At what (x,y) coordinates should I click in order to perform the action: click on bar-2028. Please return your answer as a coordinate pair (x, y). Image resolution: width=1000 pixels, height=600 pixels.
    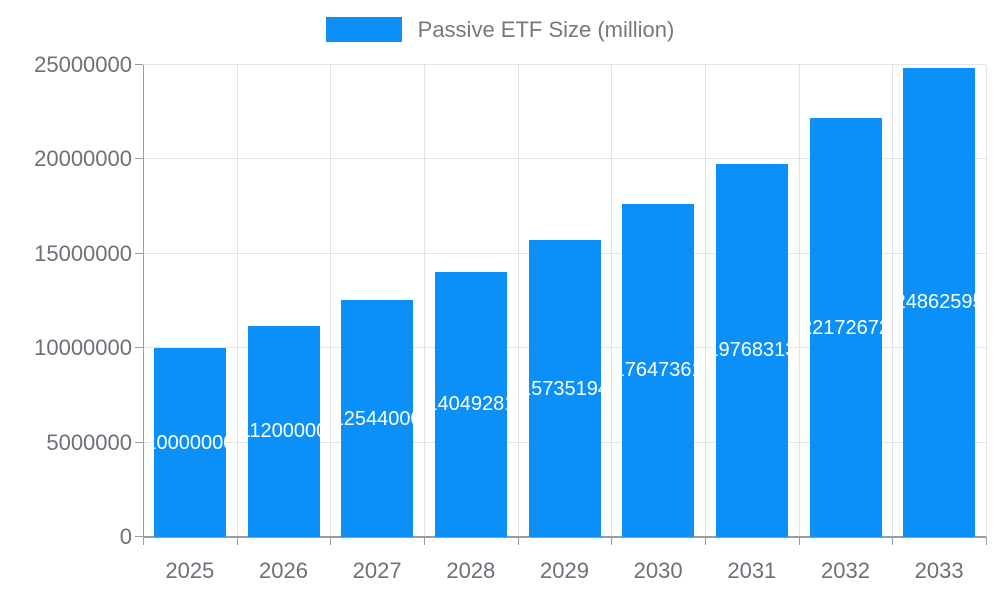
    Looking at the image, I should click on (470, 404).